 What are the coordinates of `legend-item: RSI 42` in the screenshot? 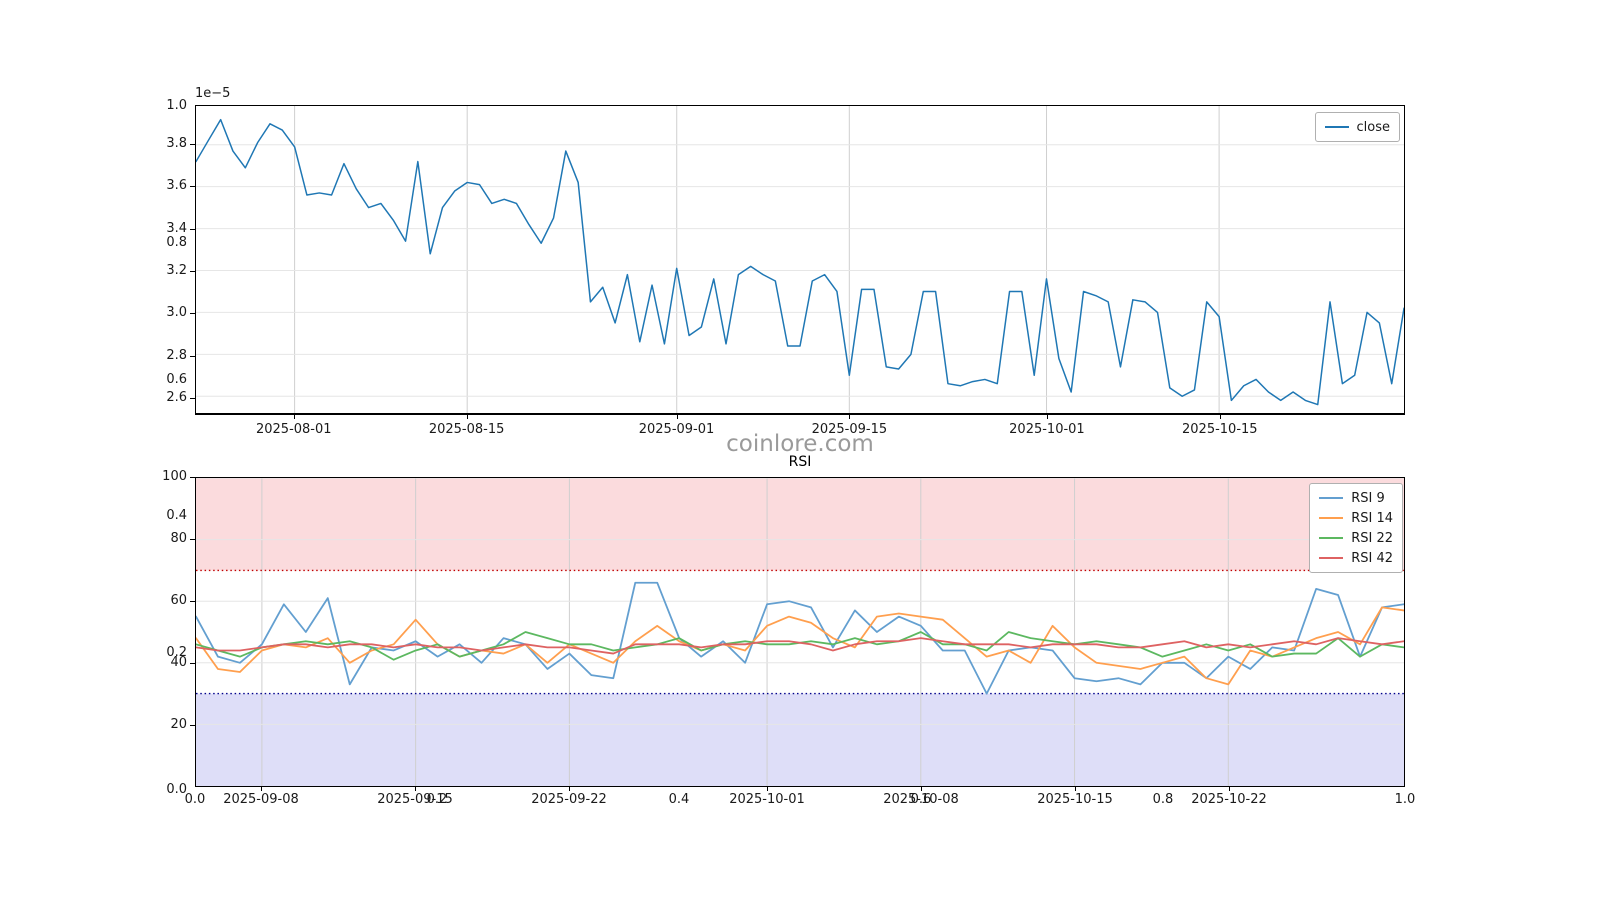 It's located at (1356, 558).